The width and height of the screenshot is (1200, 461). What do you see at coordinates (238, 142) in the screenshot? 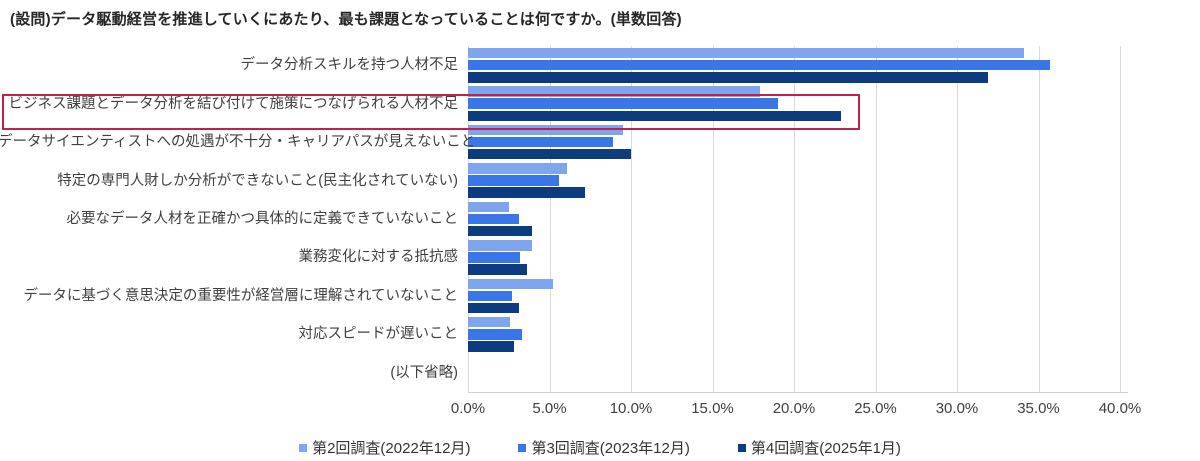
I see `category-label: データサイエンティストへの処遇が不十分・キャリアパスが見えないこと` at bounding box center [238, 142].